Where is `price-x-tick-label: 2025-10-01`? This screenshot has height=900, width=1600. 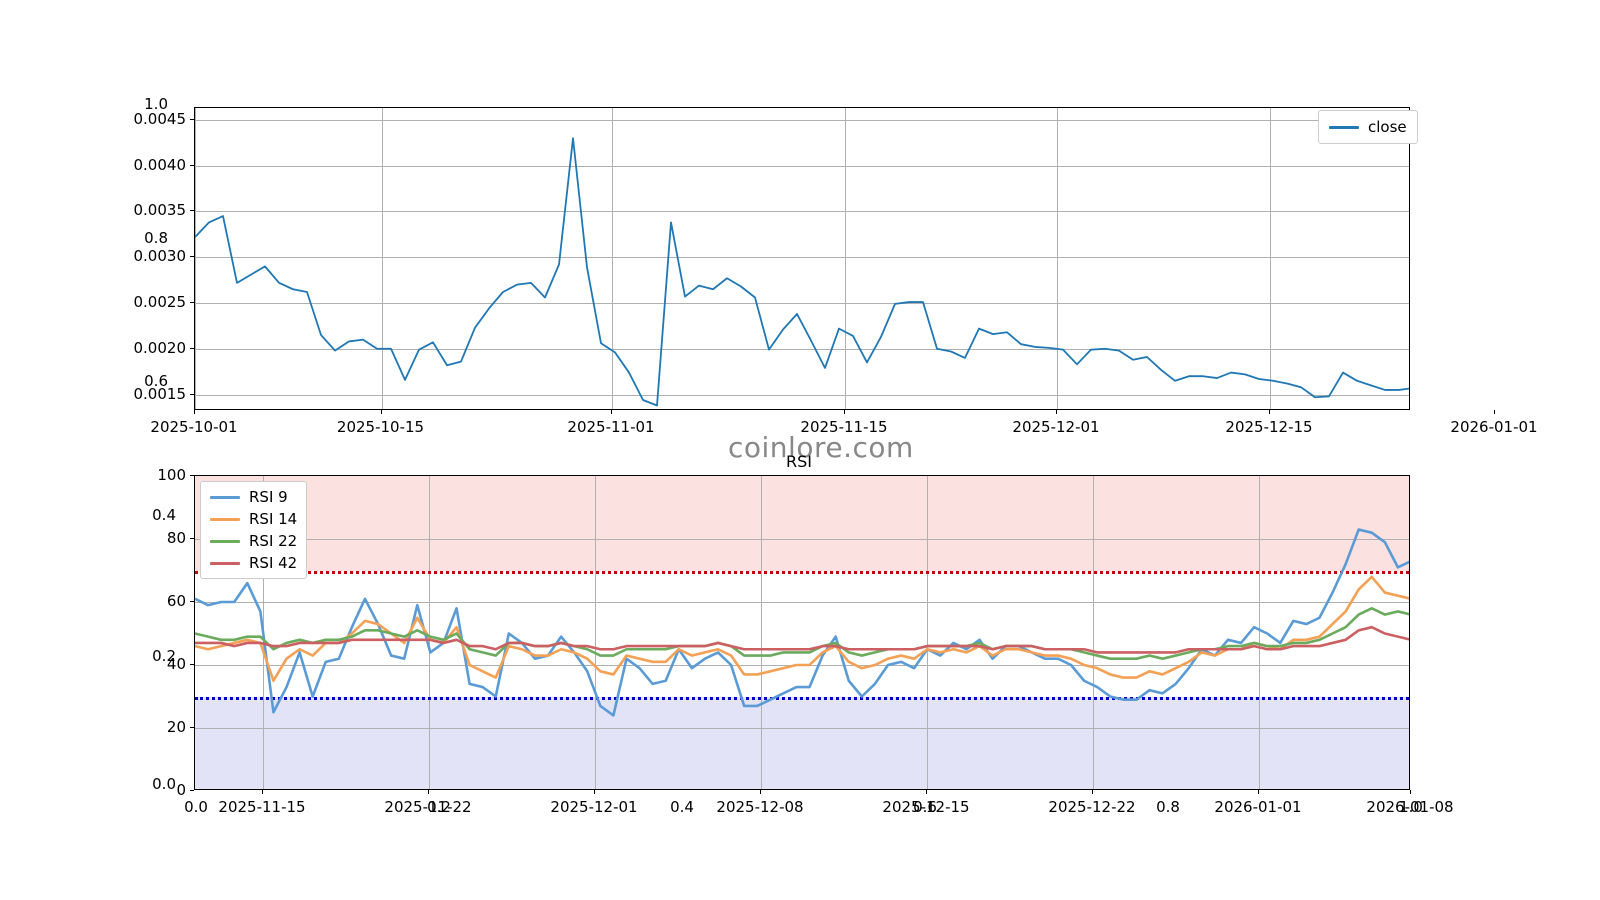
price-x-tick-label: 2025-10-01 is located at coordinates (194, 427).